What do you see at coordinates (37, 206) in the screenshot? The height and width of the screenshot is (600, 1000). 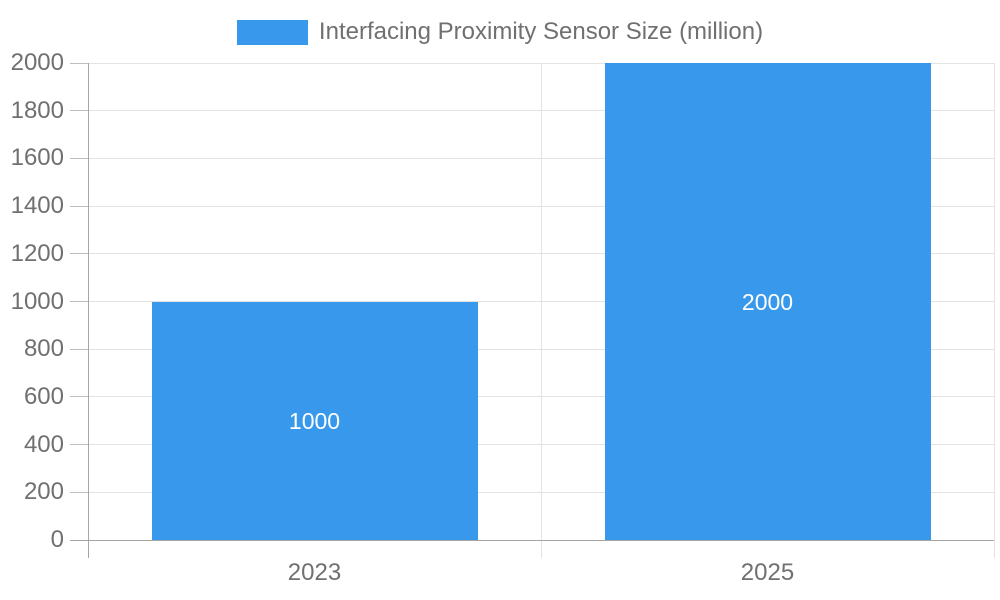 I see `y-tick-label: 1400` at bounding box center [37, 206].